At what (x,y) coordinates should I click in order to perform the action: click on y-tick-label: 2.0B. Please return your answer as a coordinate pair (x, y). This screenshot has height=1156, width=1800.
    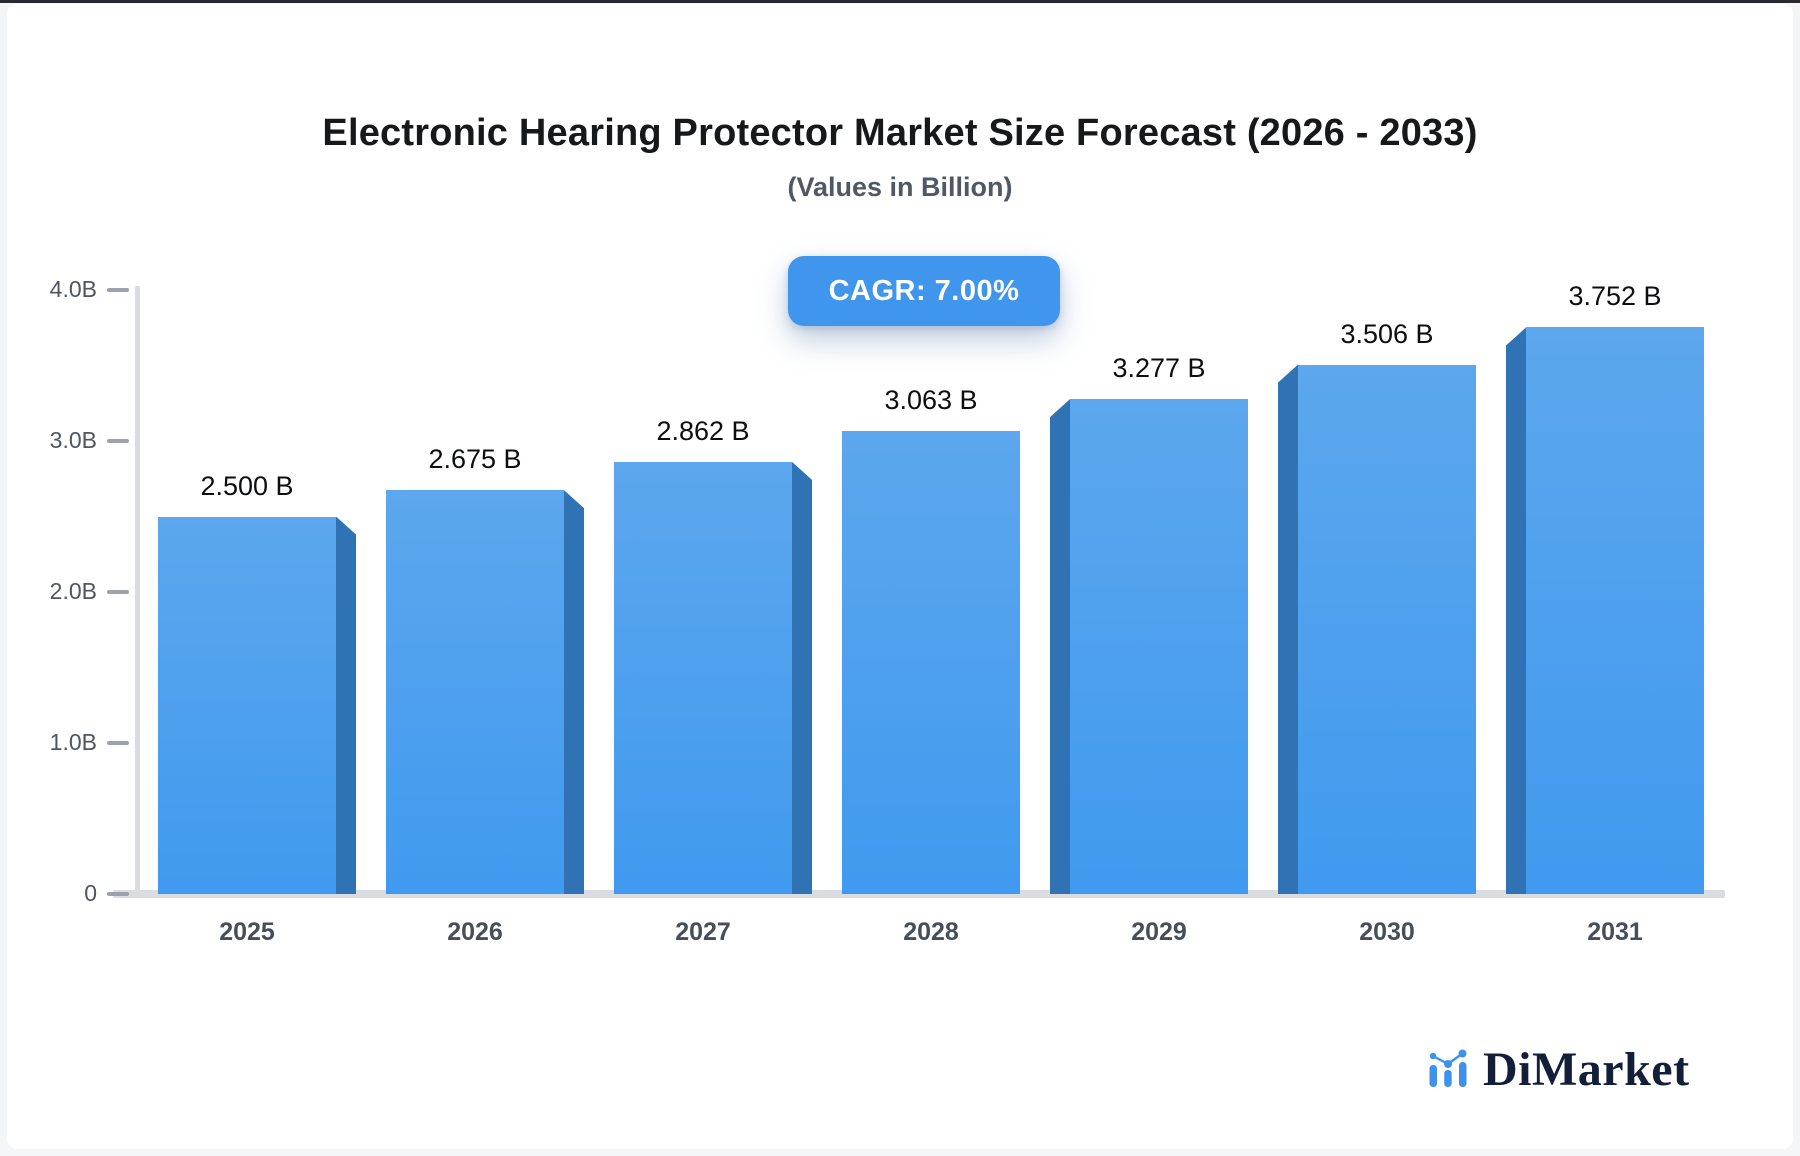
    Looking at the image, I should click on (73, 591).